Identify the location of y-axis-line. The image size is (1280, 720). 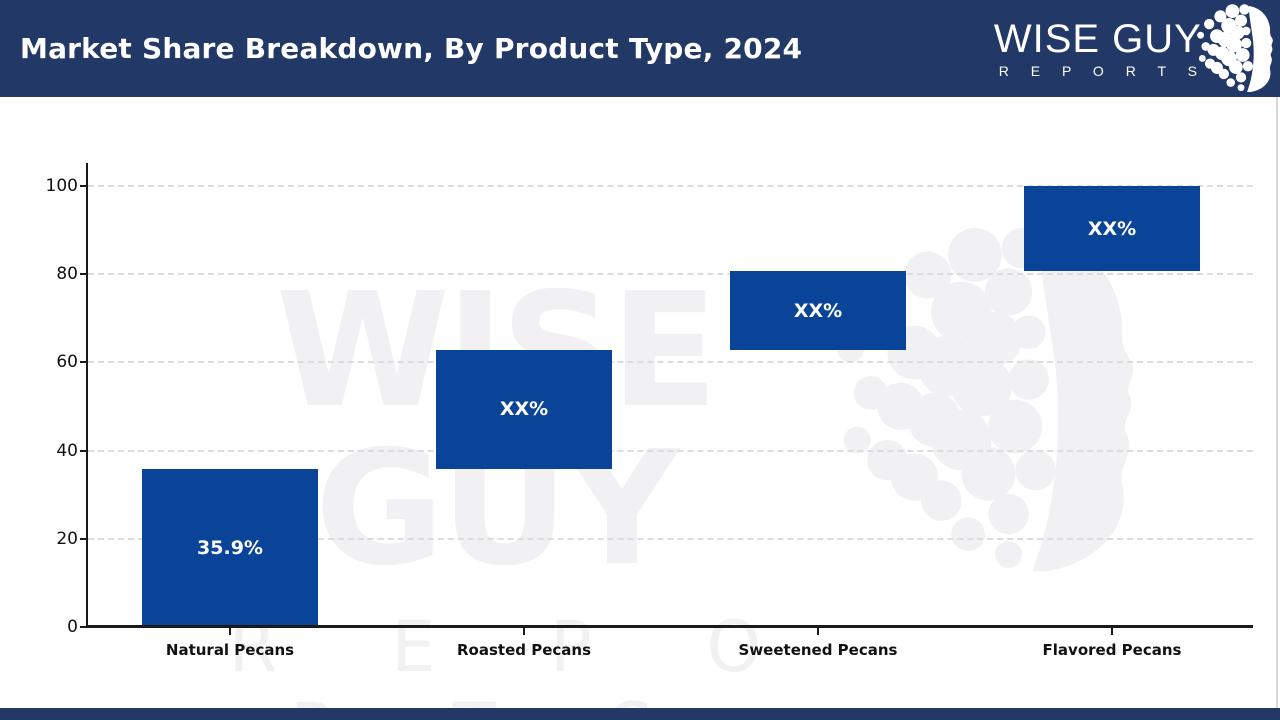
(87, 395).